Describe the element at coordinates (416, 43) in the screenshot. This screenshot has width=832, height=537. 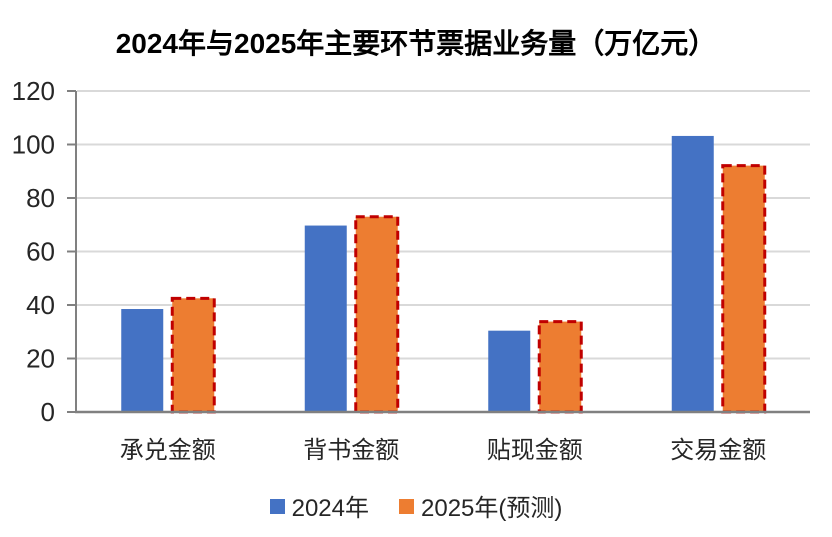
I see `chart-title: 2024年与2025年主要环节票据业务量（万亿元）` at that location.